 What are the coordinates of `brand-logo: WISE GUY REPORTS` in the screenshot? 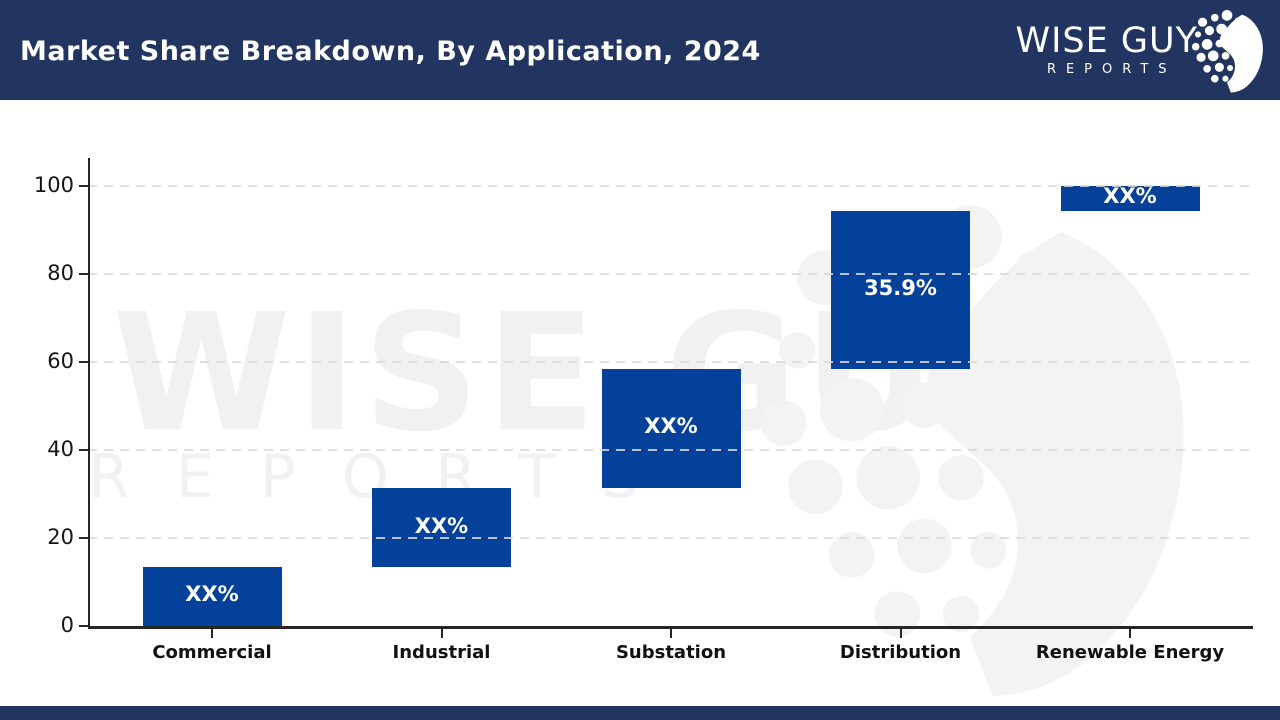 It's located at (1136, 51).